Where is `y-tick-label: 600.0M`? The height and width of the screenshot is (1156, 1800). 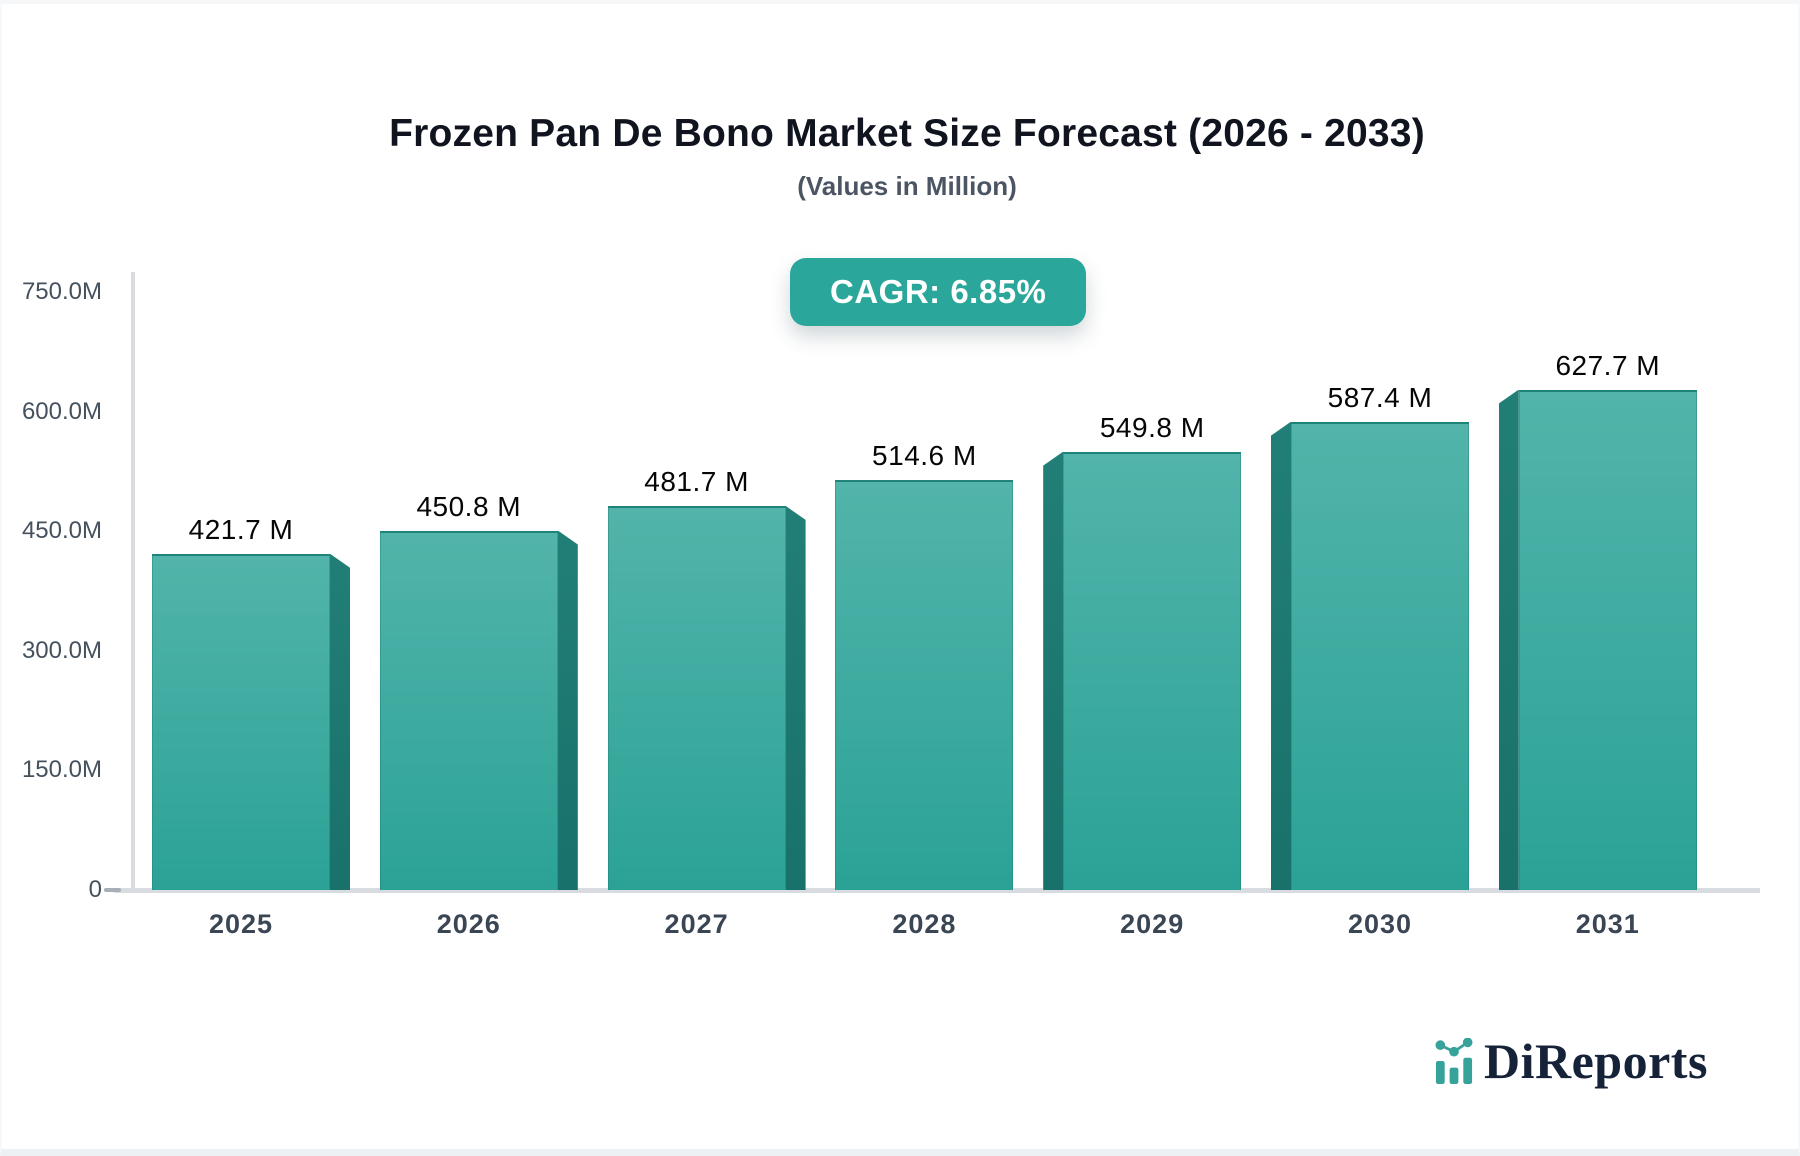 y-tick-label: 600.0M is located at coordinates (61, 411).